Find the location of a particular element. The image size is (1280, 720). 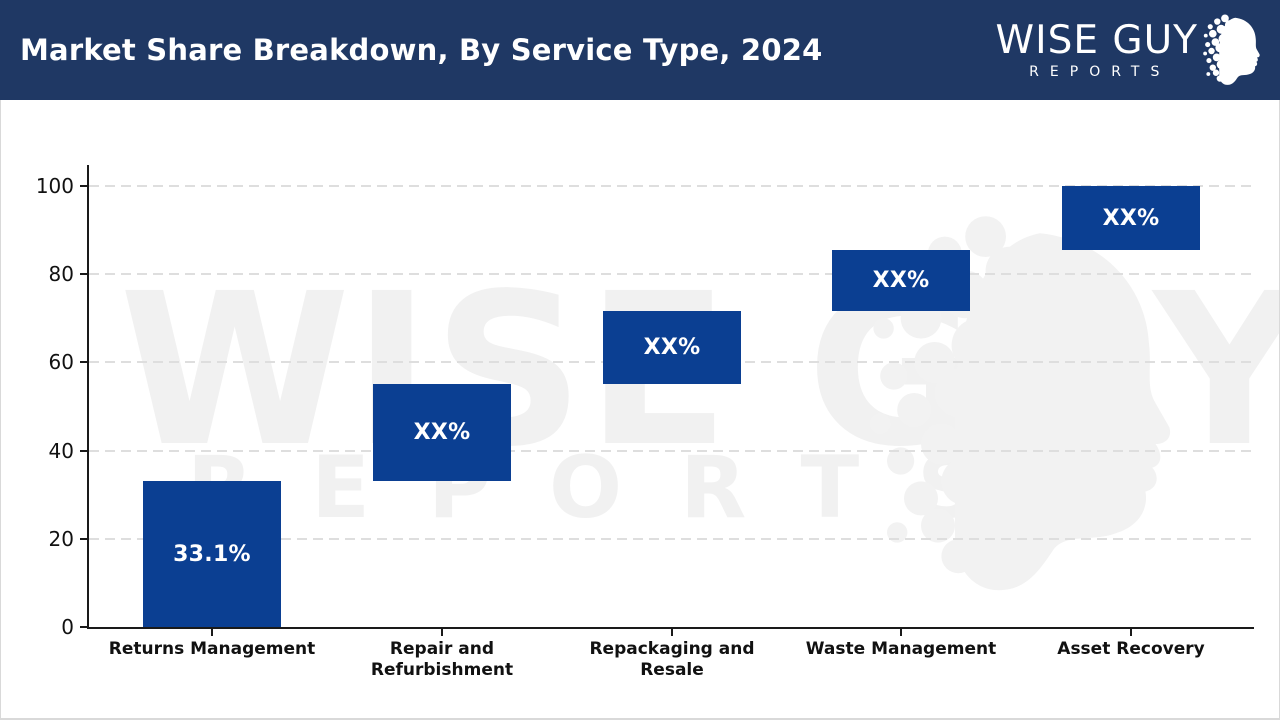

x-category-label-asset-recovery: Asset Recovery is located at coordinates (1131, 649).